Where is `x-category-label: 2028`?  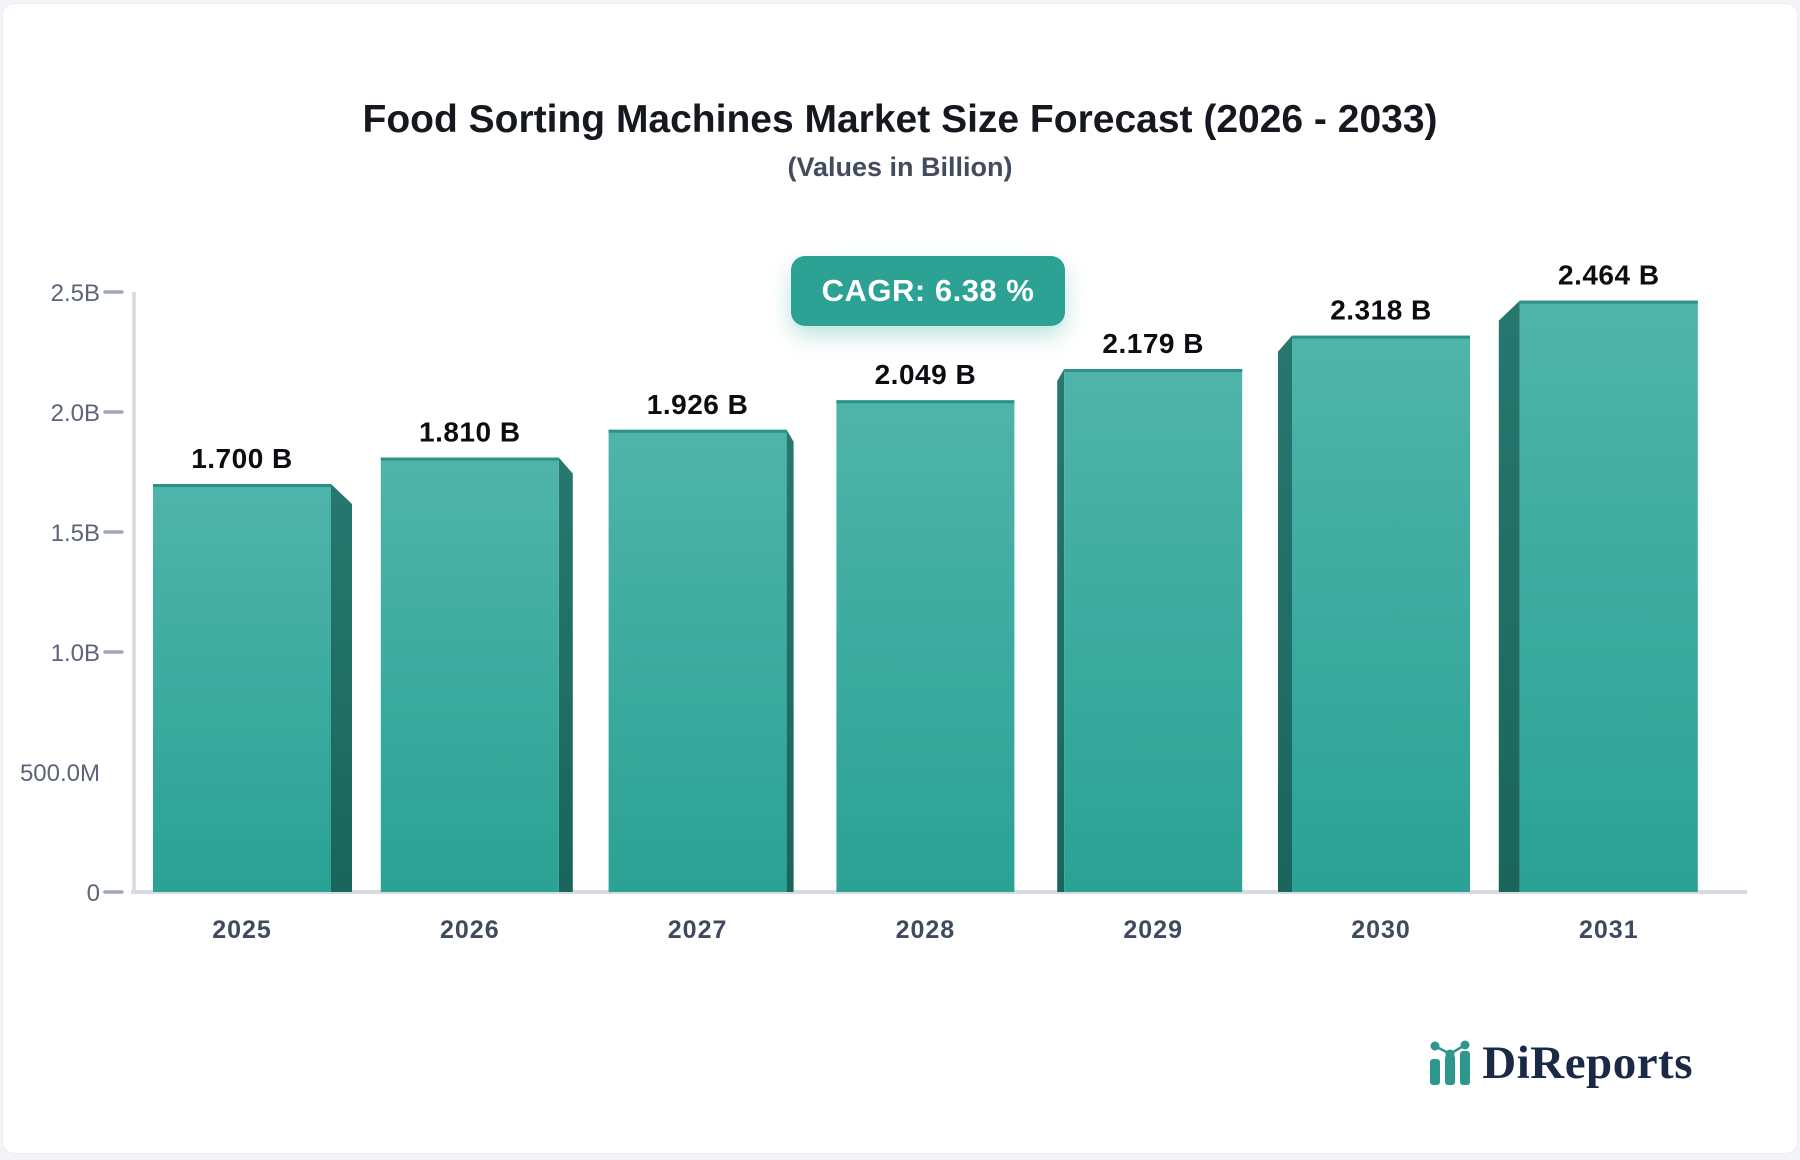 x-category-label: 2028 is located at coordinates (926, 930).